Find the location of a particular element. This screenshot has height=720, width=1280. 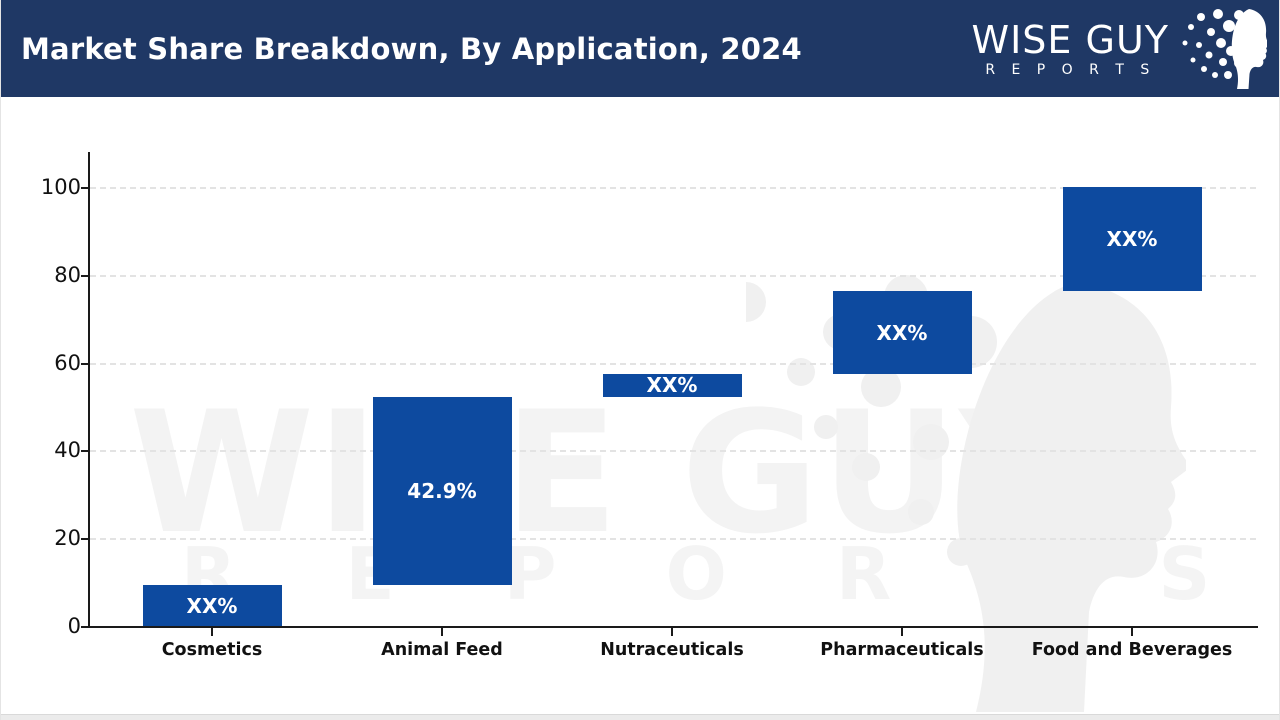

y-tick-label: 20 is located at coordinates (67, 538).